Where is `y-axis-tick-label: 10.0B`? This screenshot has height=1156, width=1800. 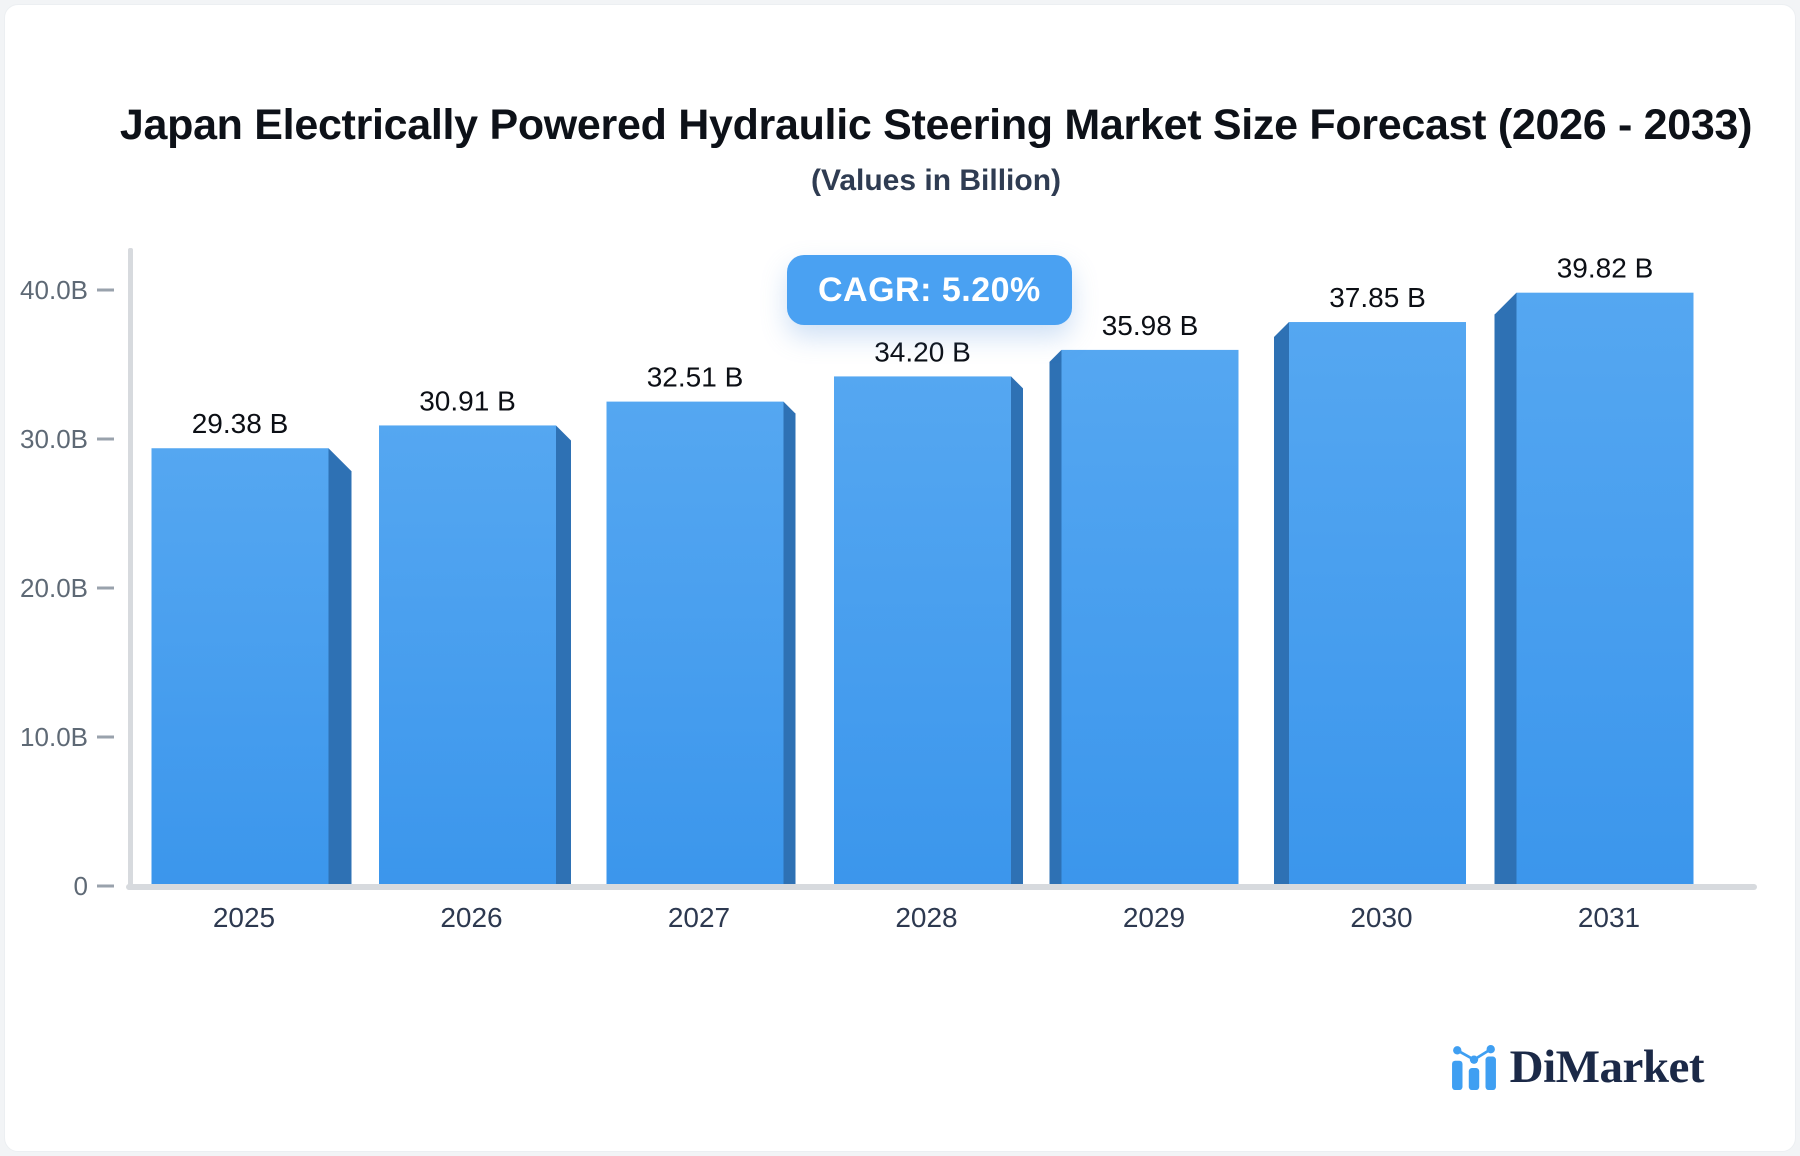 y-axis-tick-label: 10.0B is located at coordinates (54, 737).